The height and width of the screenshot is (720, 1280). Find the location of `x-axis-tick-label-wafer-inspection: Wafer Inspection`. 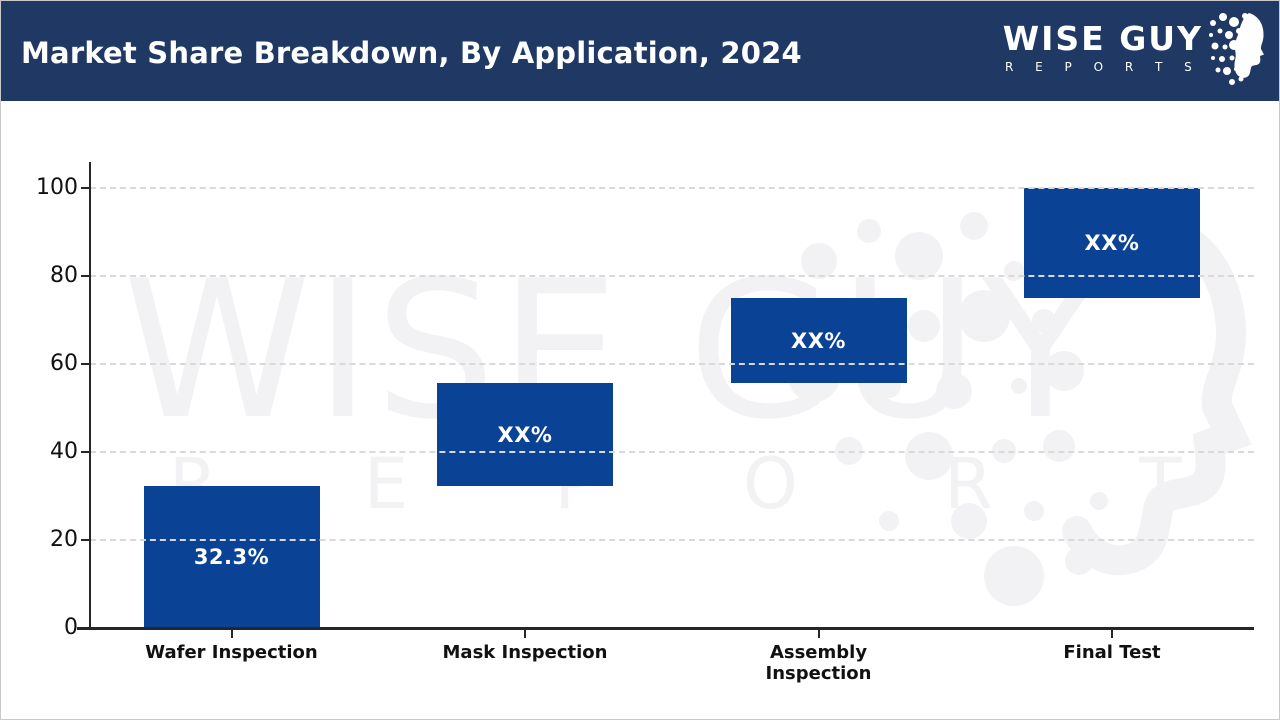

x-axis-tick-label-wafer-inspection: Wafer Inspection is located at coordinates (231, 652).